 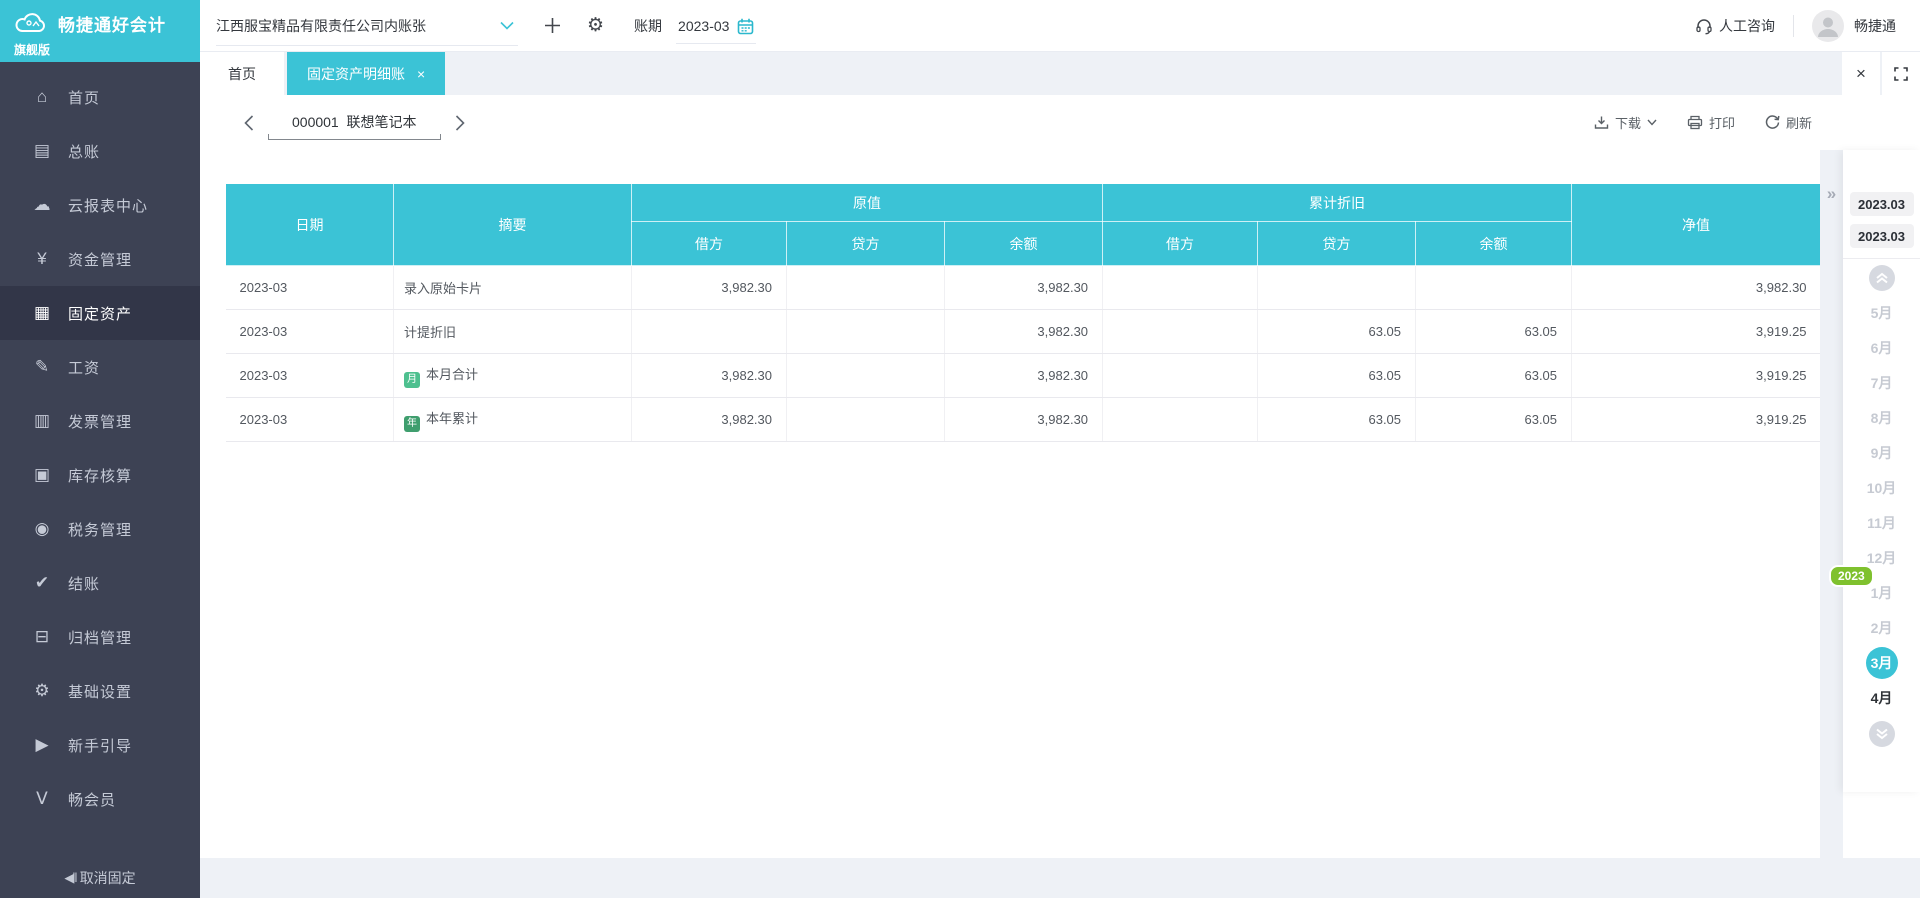 What do you see at coordinates (100, 97) in the screenshot?
I see `sidebar-item-home: ⌂ 首页` at bounding box center [100, 97].